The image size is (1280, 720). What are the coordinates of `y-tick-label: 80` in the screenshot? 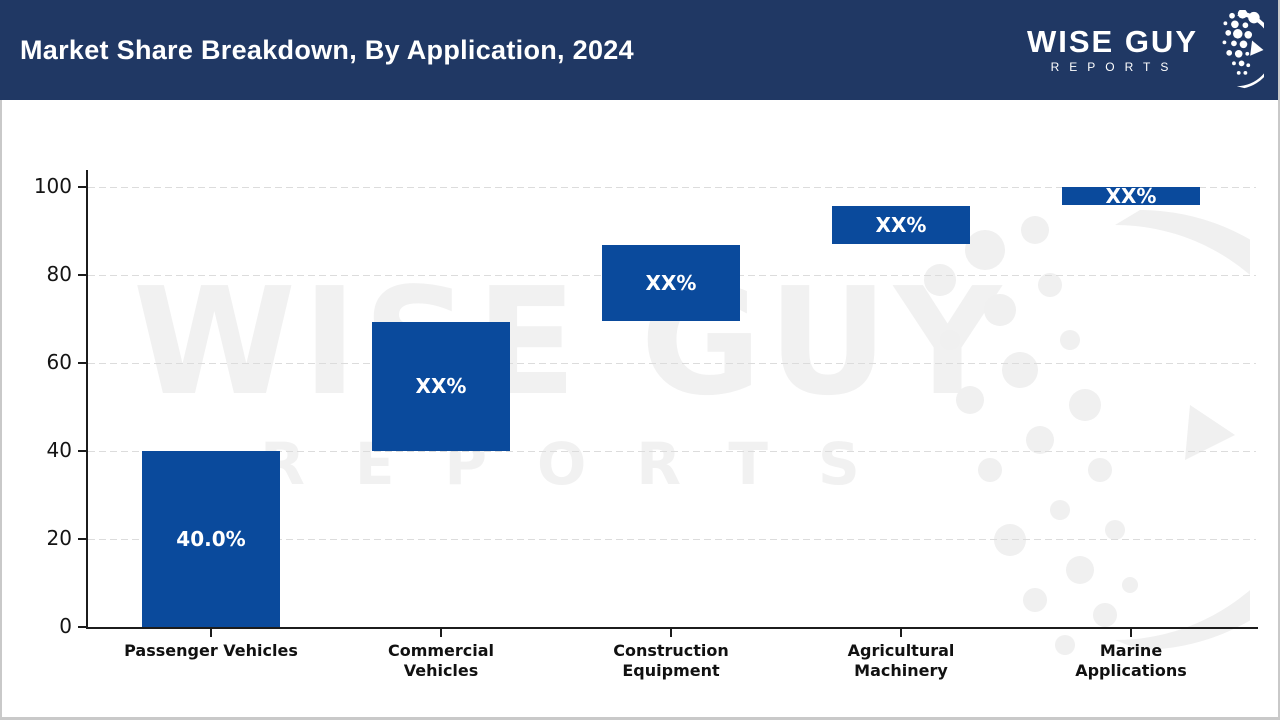 It's located at (59, 274).